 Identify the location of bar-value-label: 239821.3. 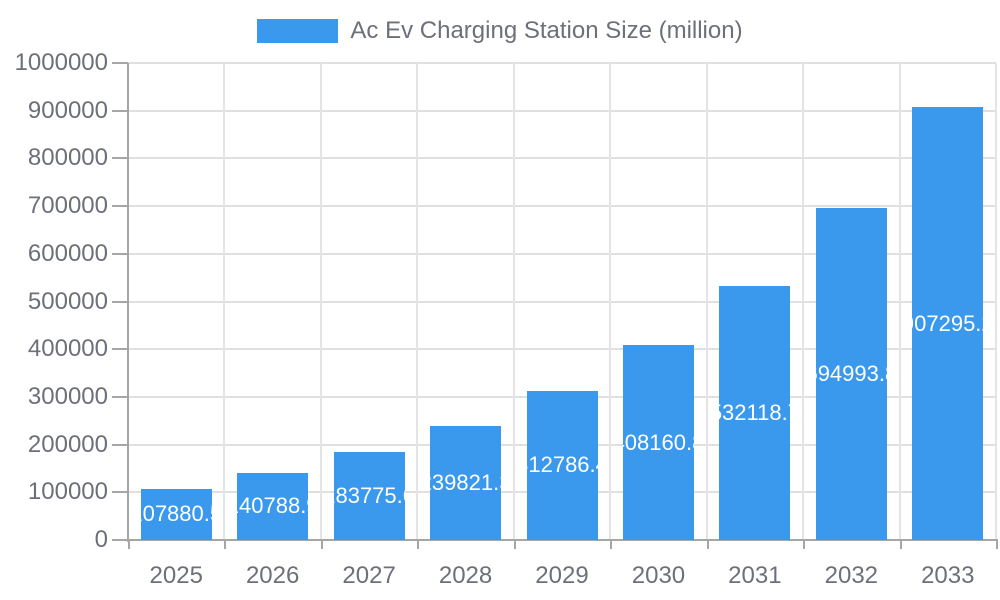
(465, 482).